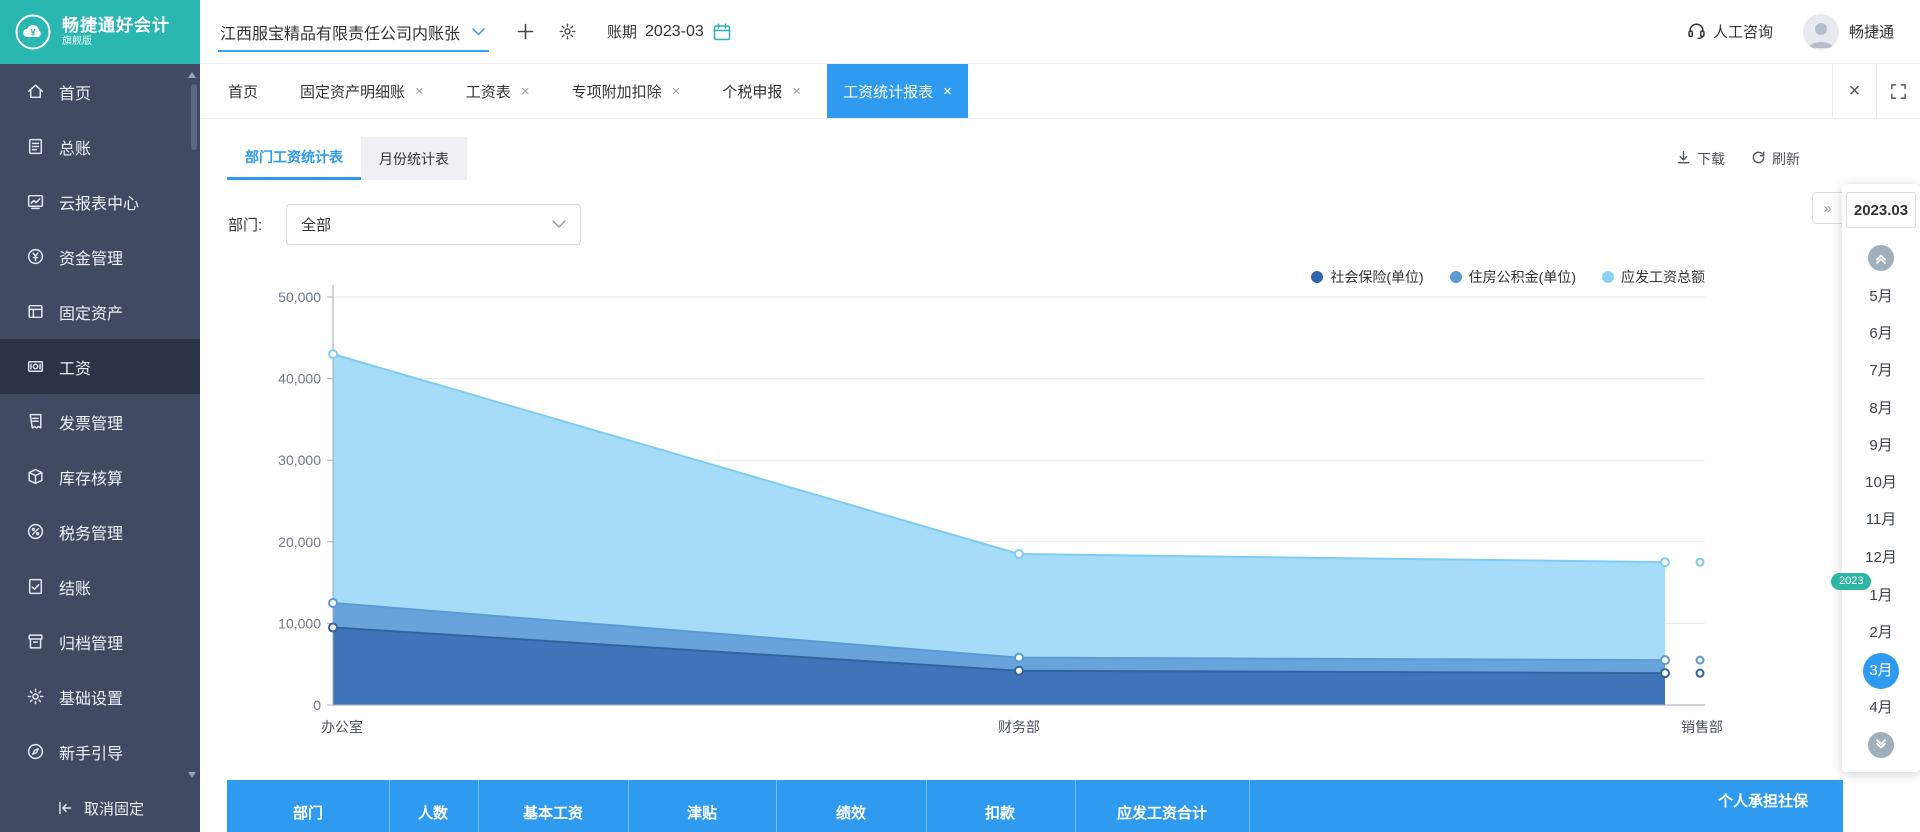  What do you see at coordinates (1881, 519) in the screenshot?
I see `month-item: 11月` at bounding box center [1881, 519].